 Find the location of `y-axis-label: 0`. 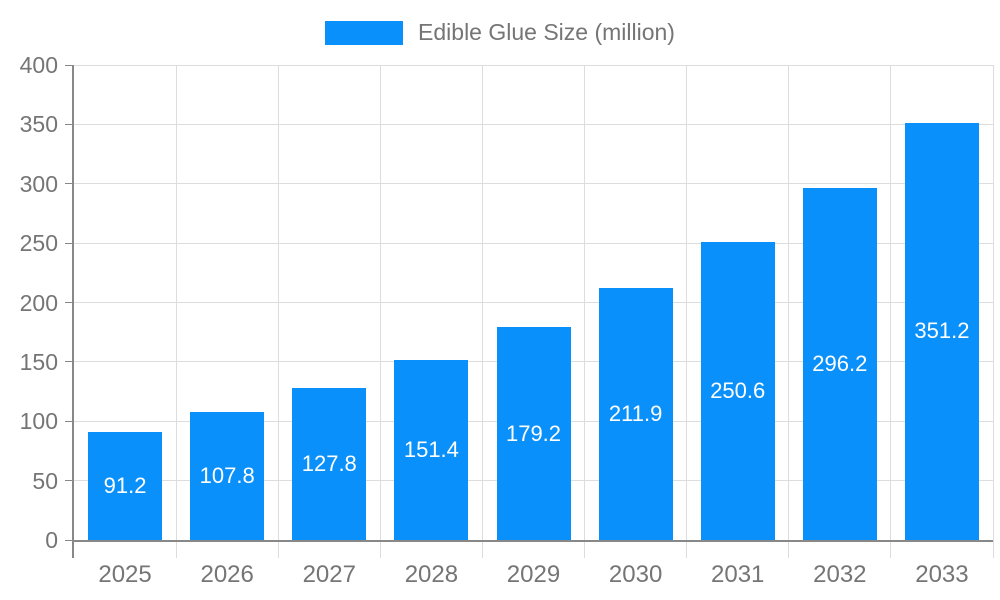

y-axis-label: 0 is located at coordinates (51, 540).